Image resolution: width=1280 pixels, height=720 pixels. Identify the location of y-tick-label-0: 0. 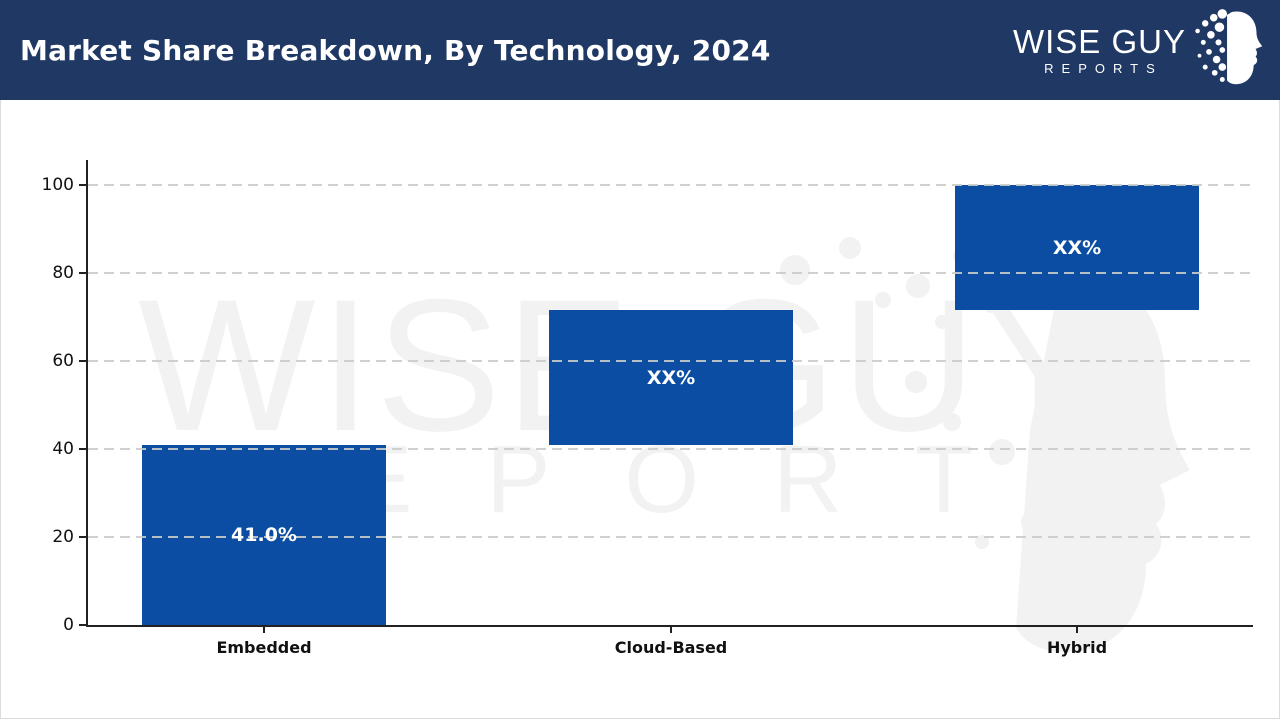
(68, 625).